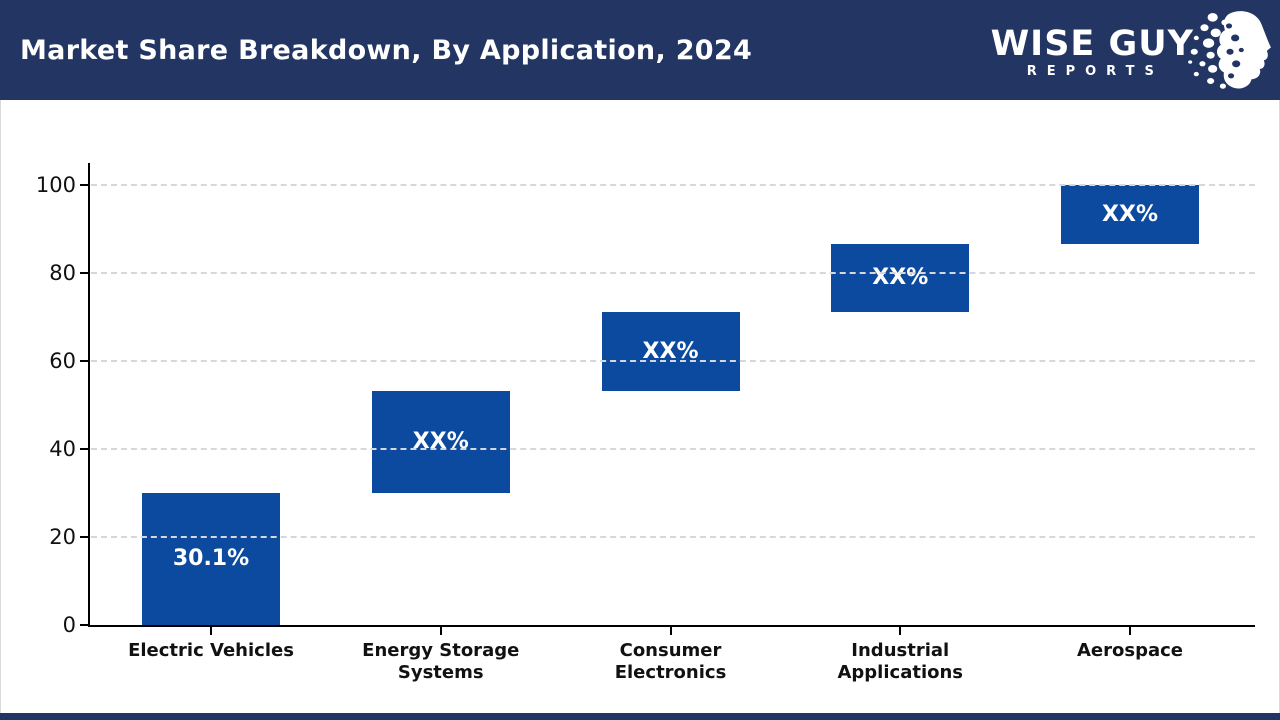  What do you see at coordinates (640, 716) in the screenshot?
I see `footer-bar` at bounding box center [640, 716].